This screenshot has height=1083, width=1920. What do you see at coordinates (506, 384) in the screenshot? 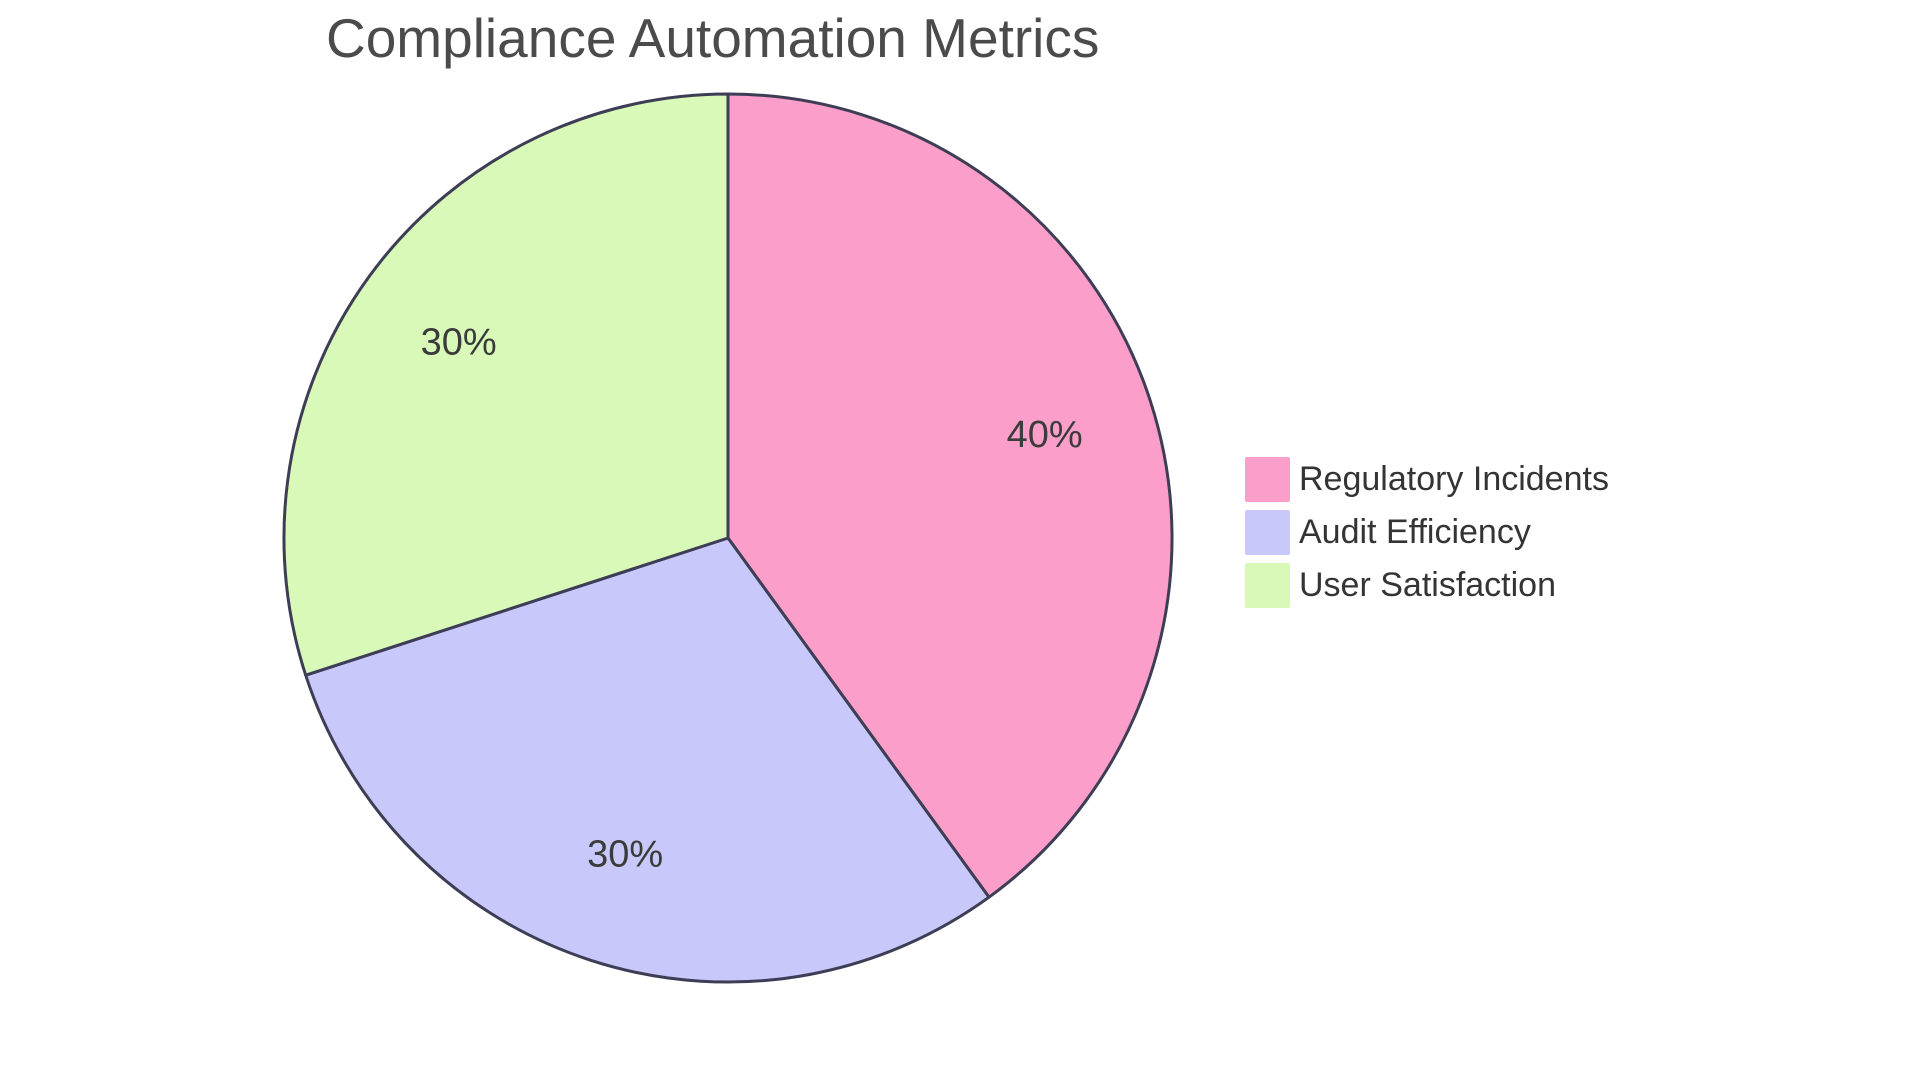
I see `pie-slice-user-satisfaction` at bounding box center [506, 384].